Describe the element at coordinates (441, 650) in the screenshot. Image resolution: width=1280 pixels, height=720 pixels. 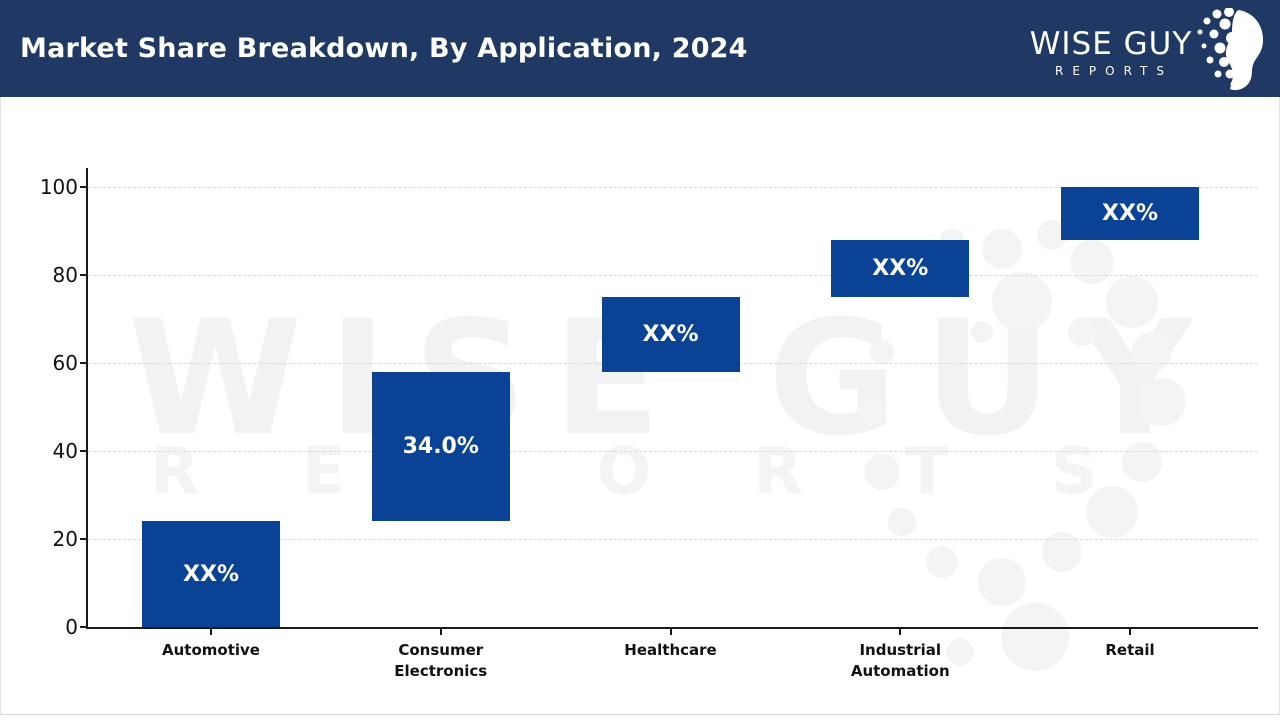
I see `x-category-label-line: Consumer` at that location.